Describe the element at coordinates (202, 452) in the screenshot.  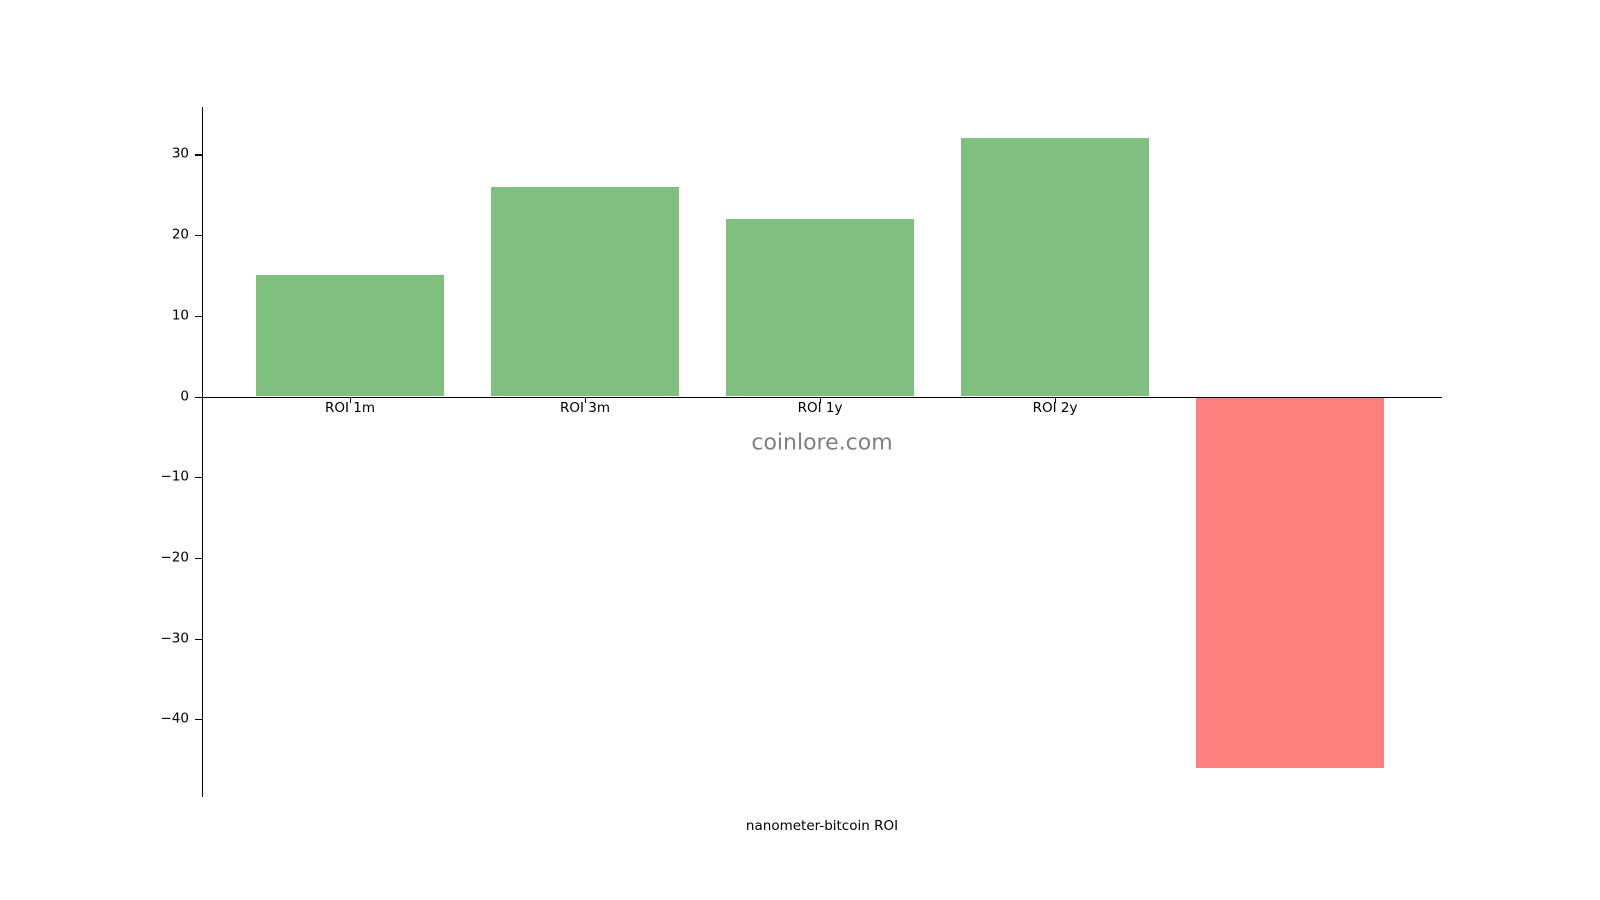
I see `y-axis-spine` at that location.